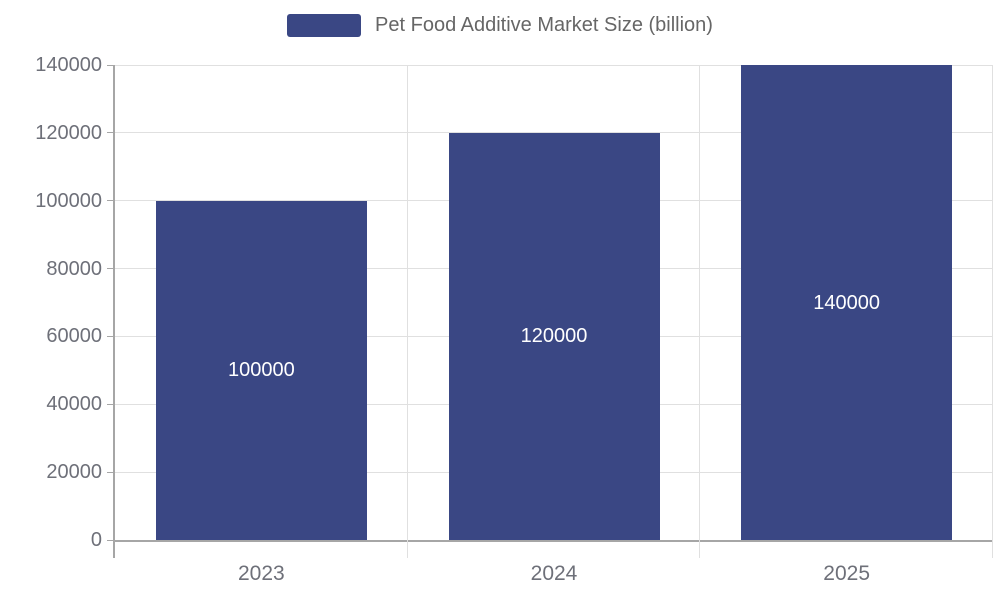 The height and width of the screenshot is (600, 1000). What do you see at coordinates (261, 573) in the screenshot?
I see `x-tick-label-2023: 2023` at bounding box center [261, 573].